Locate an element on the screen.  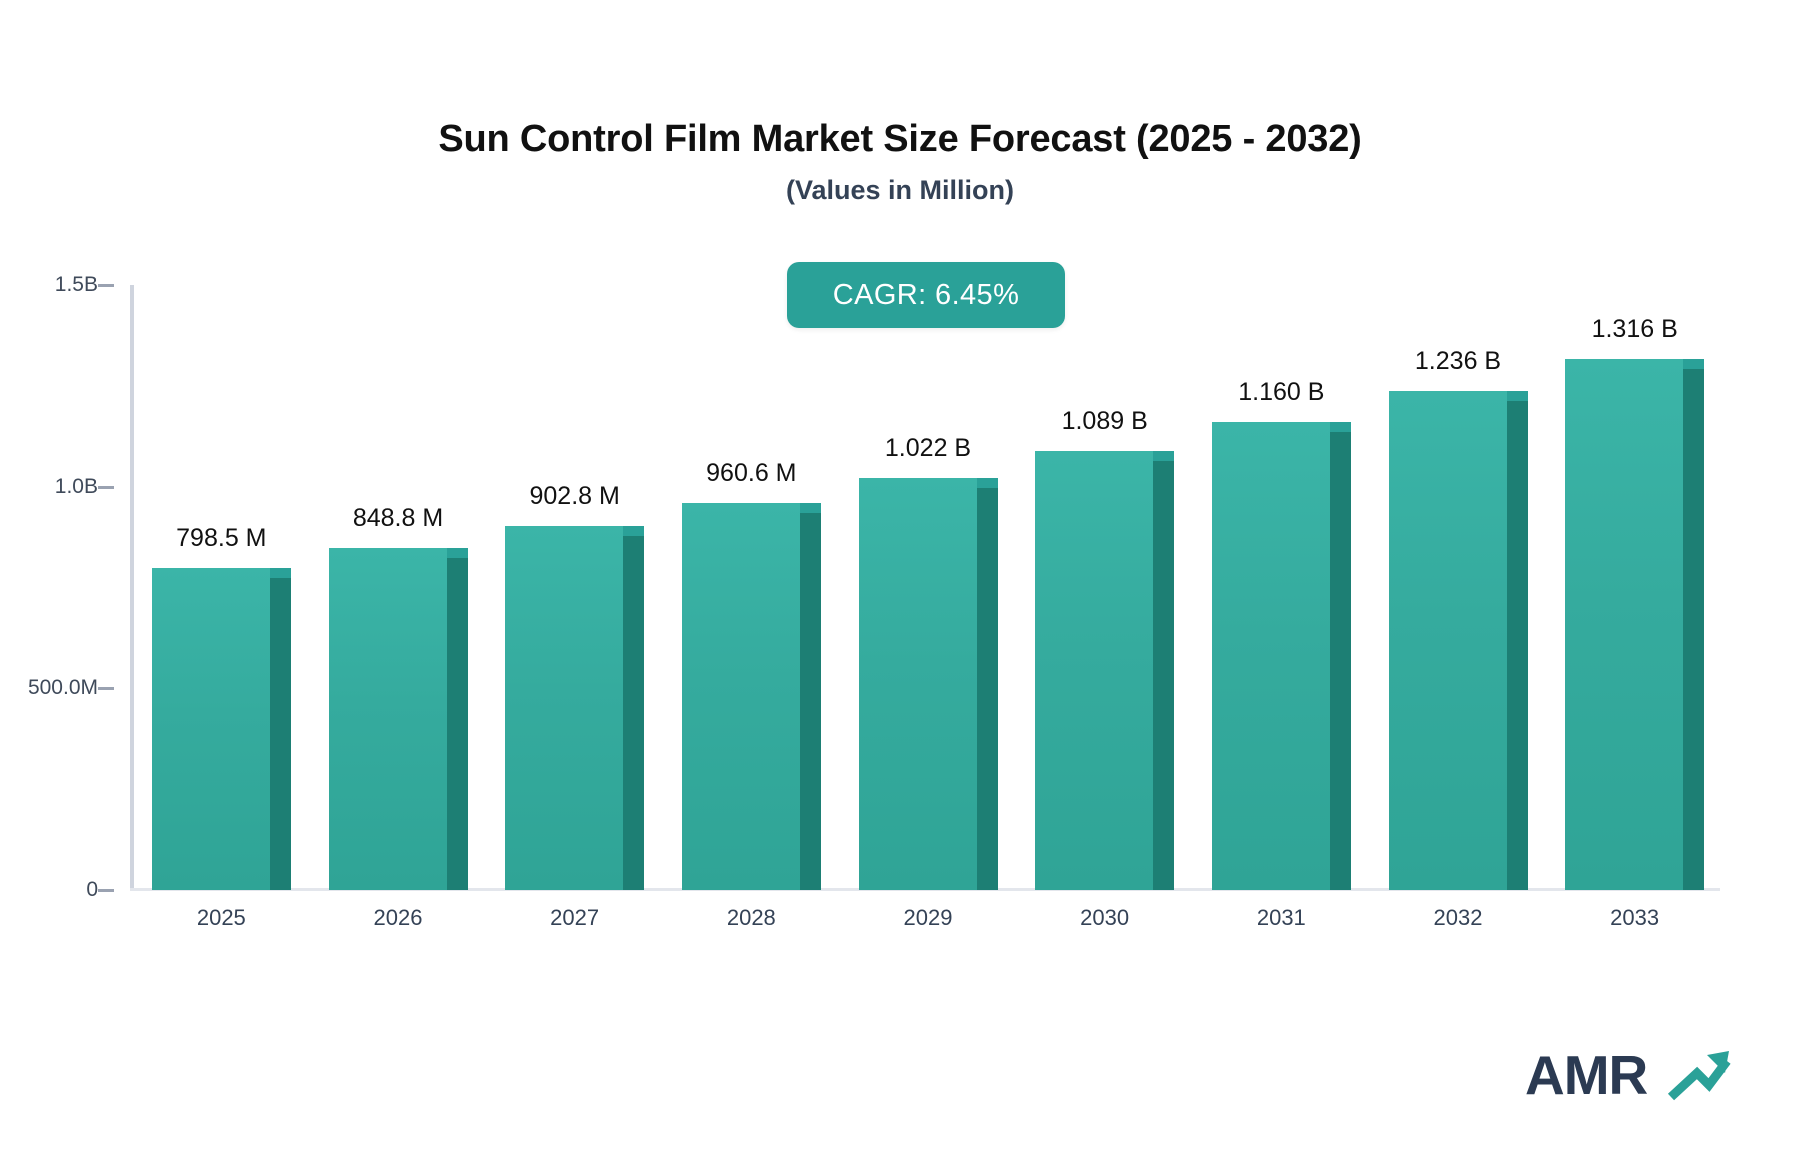
y-tick-label: 0 is located at coordinates (92, 889).